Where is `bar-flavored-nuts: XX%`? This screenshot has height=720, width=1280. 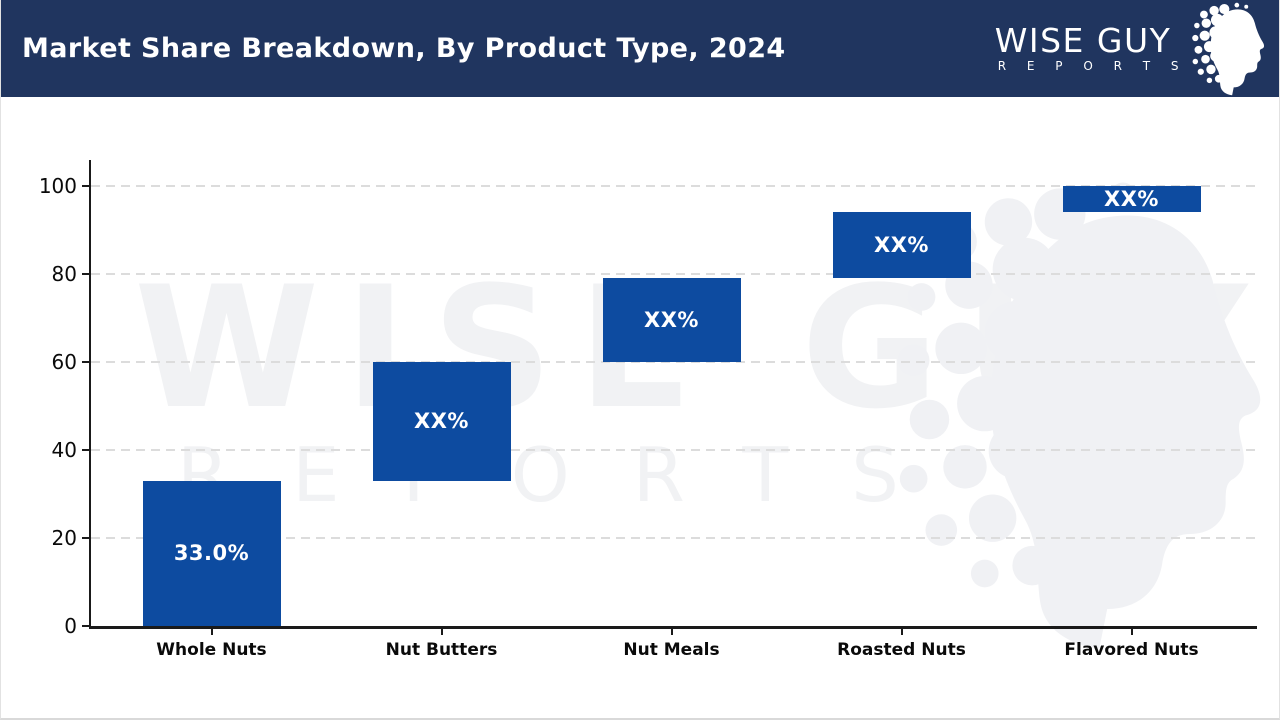
bar-flavored-nuts: XX% is located at coordinates (1131, 199).